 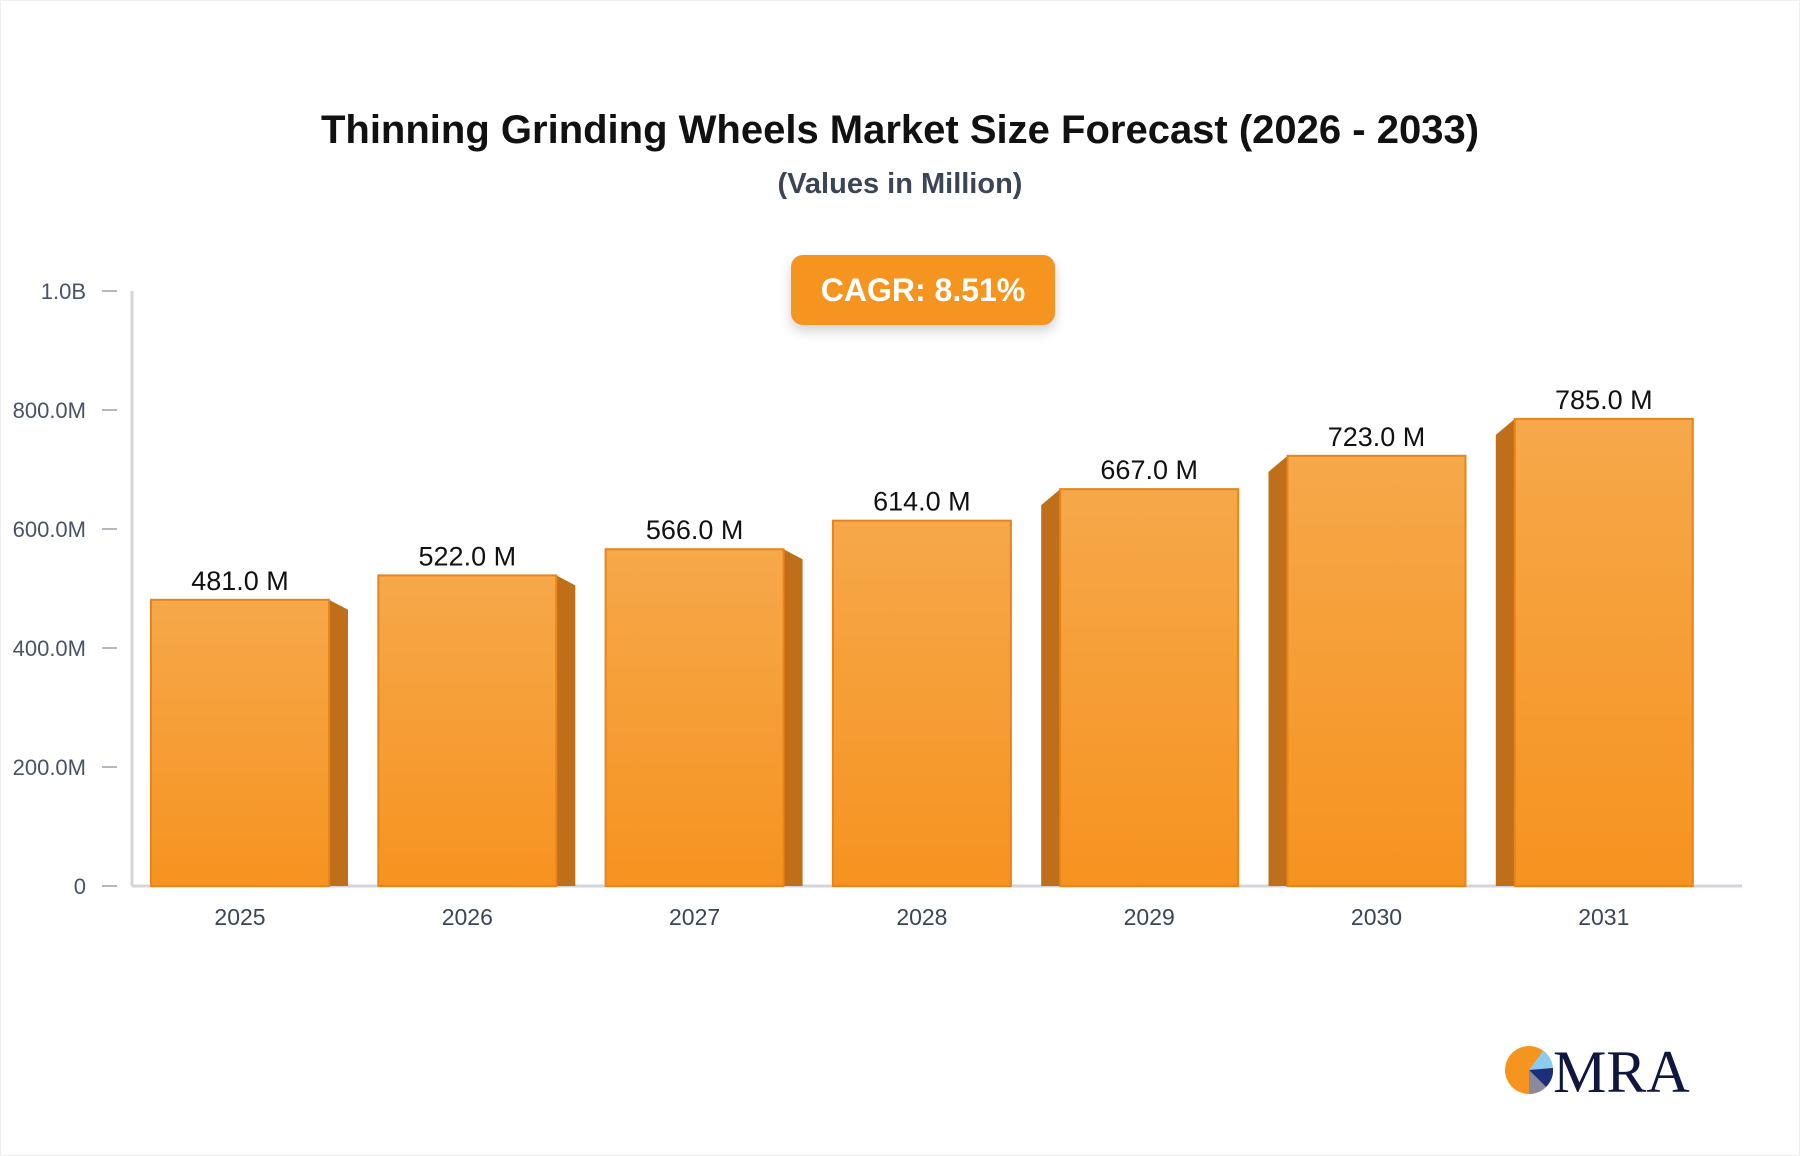 What do you see at coordinates (49, 529) in the screenshot?
I see `y-tick-label: 600.0M` at bounding box center [49, 529].